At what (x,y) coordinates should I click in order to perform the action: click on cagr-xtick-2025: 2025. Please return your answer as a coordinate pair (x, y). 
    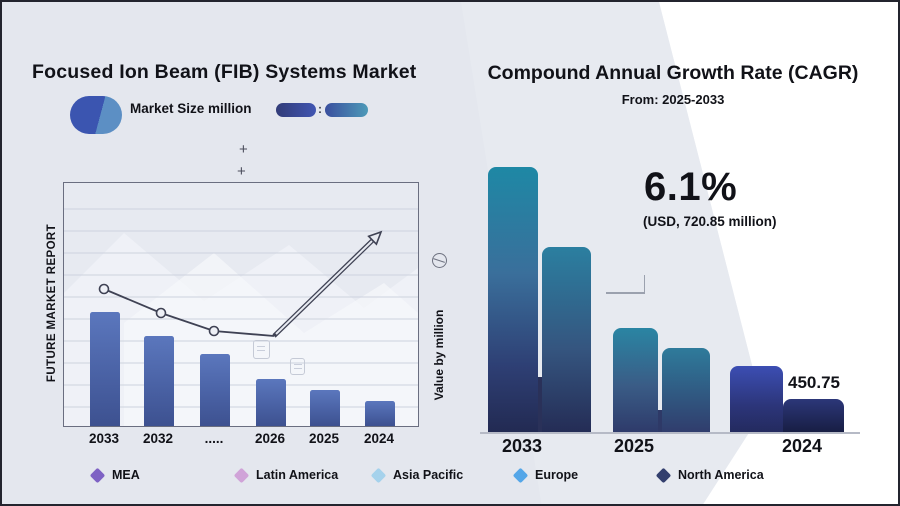
    Looking at the image, I should click on (634, 446).